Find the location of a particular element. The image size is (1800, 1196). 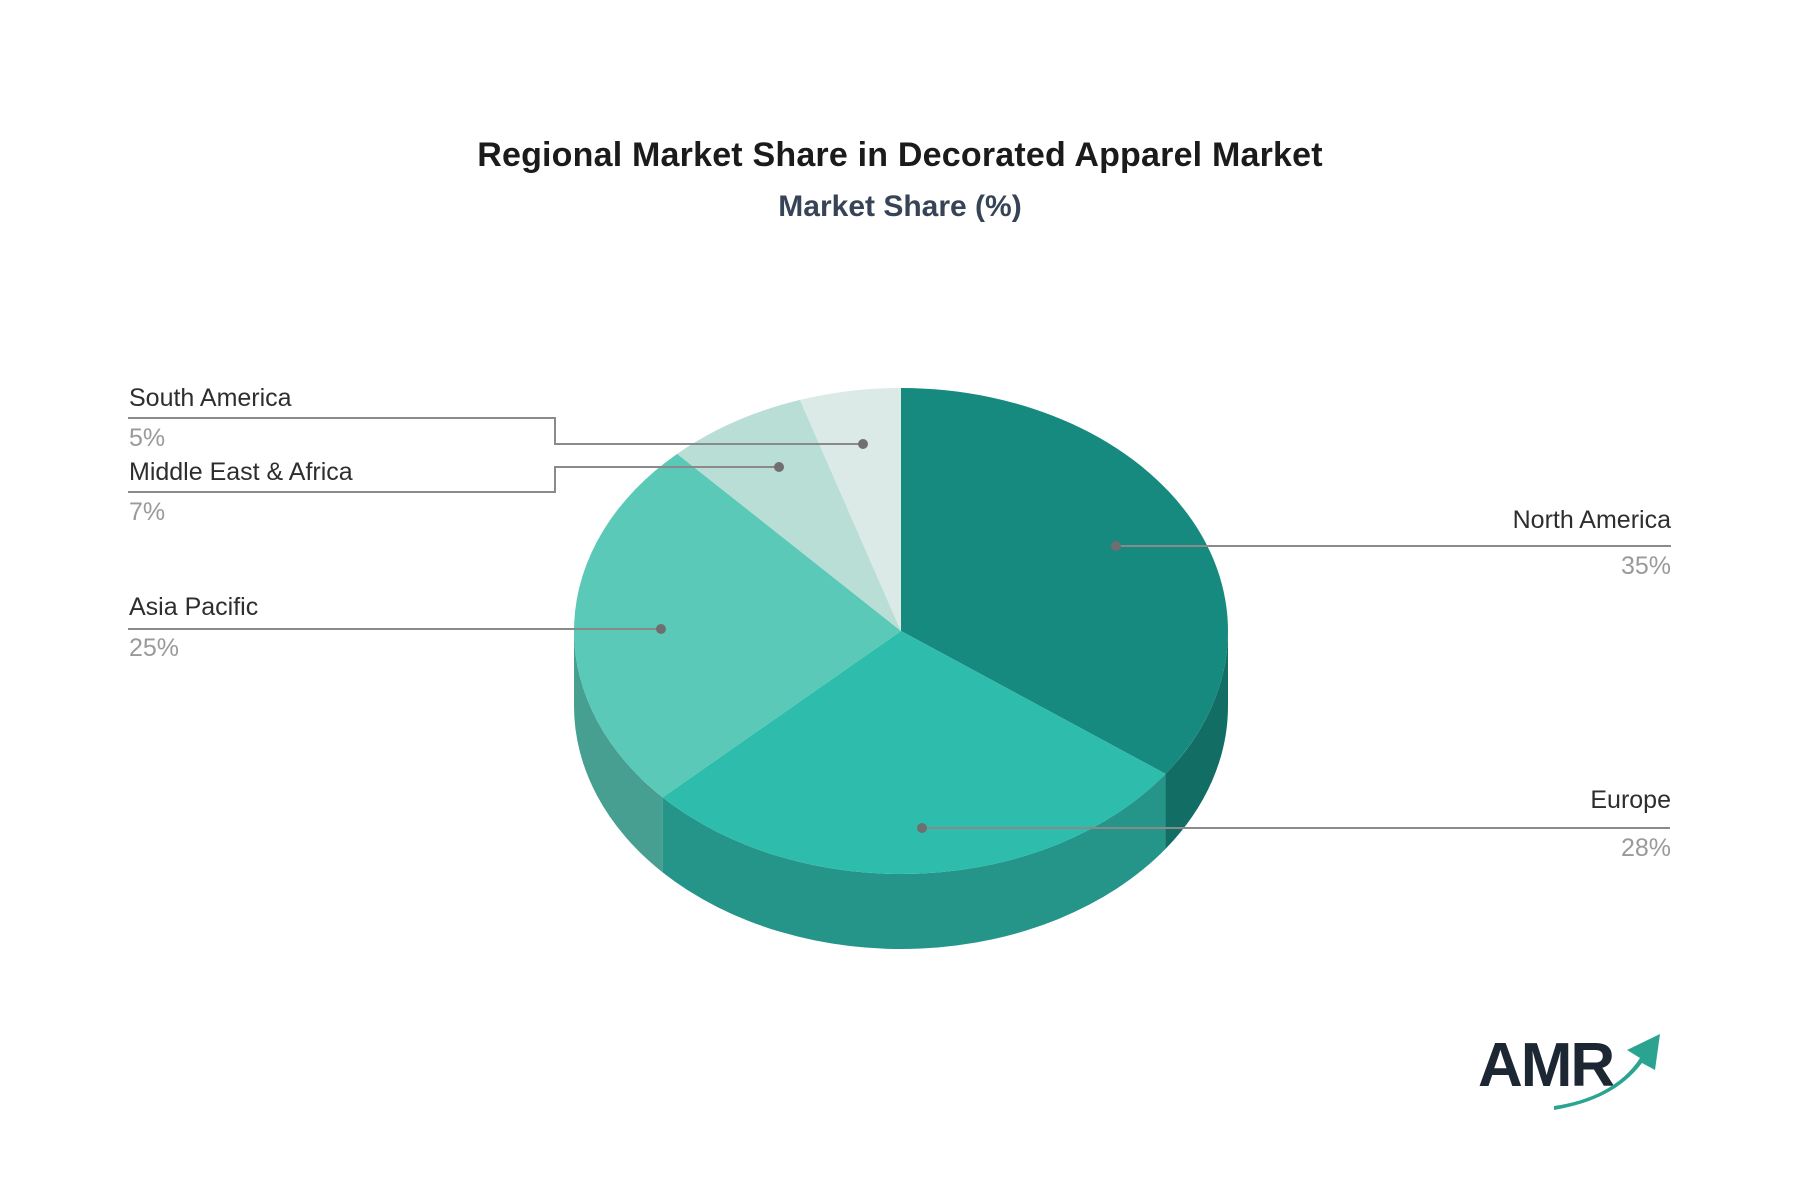

slice-value-asia-pacific: 25% is located at coordinates (154, 648).